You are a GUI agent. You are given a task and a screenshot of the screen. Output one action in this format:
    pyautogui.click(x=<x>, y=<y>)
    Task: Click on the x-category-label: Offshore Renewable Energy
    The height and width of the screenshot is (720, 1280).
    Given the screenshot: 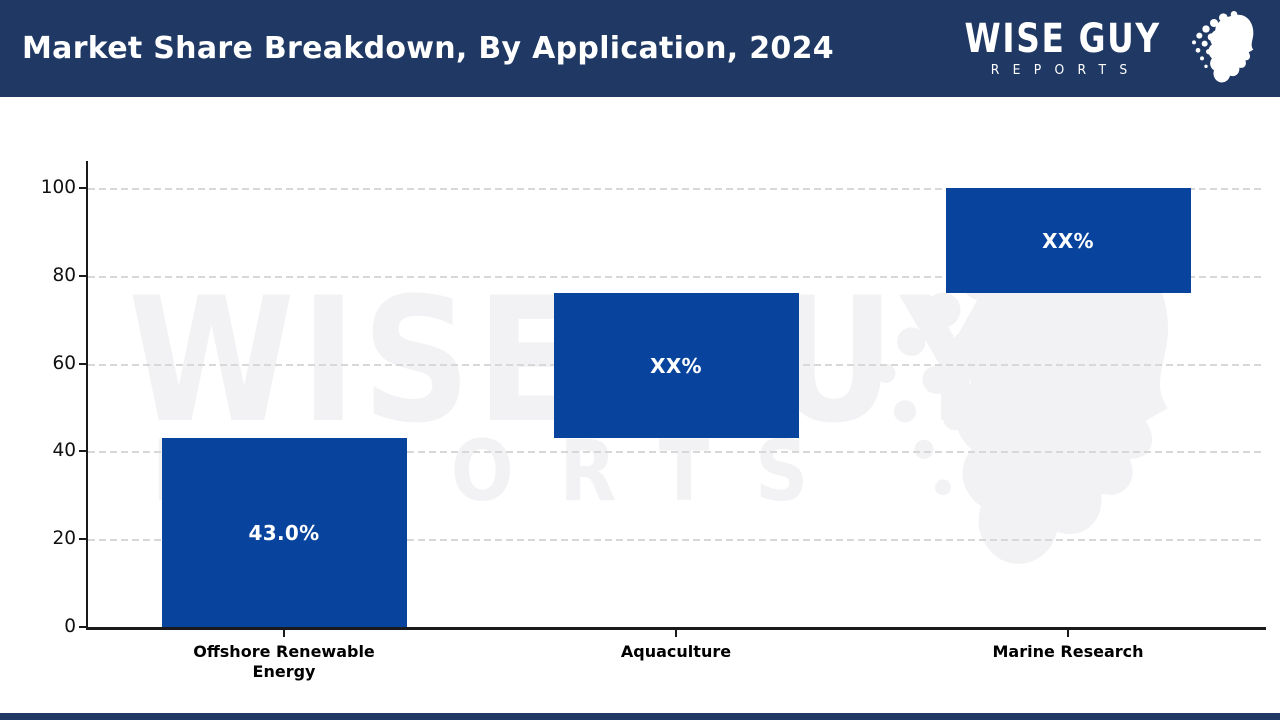 What is the action you would take?
    pyautogui.click(x=284, y=661)
    